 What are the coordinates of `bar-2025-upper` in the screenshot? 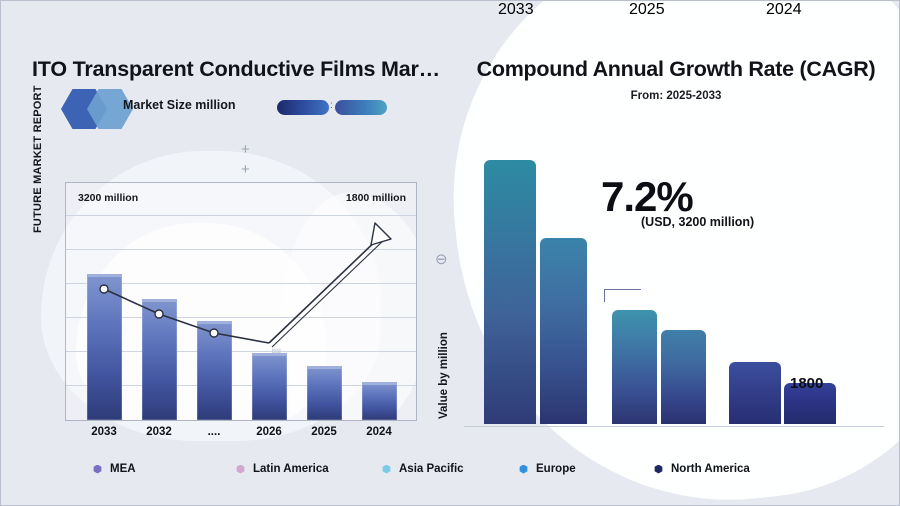 It's located at (634, 367).